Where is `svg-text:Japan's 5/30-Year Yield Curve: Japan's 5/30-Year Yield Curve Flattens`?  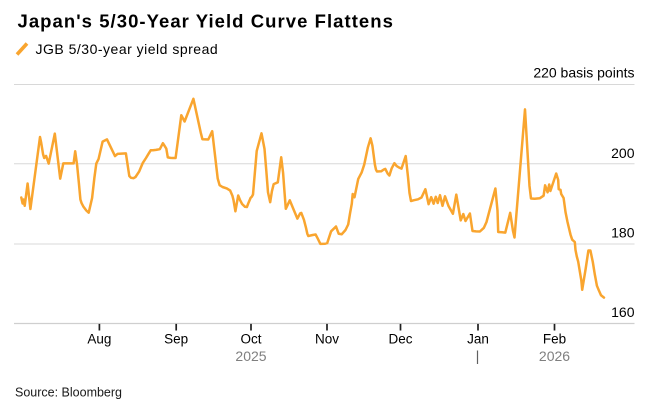
svg-text:Japan's 5/30-Year Yield Curve: Japan's 5/30-Year Yield Curve Flattens is located at coordinates (206, 21).